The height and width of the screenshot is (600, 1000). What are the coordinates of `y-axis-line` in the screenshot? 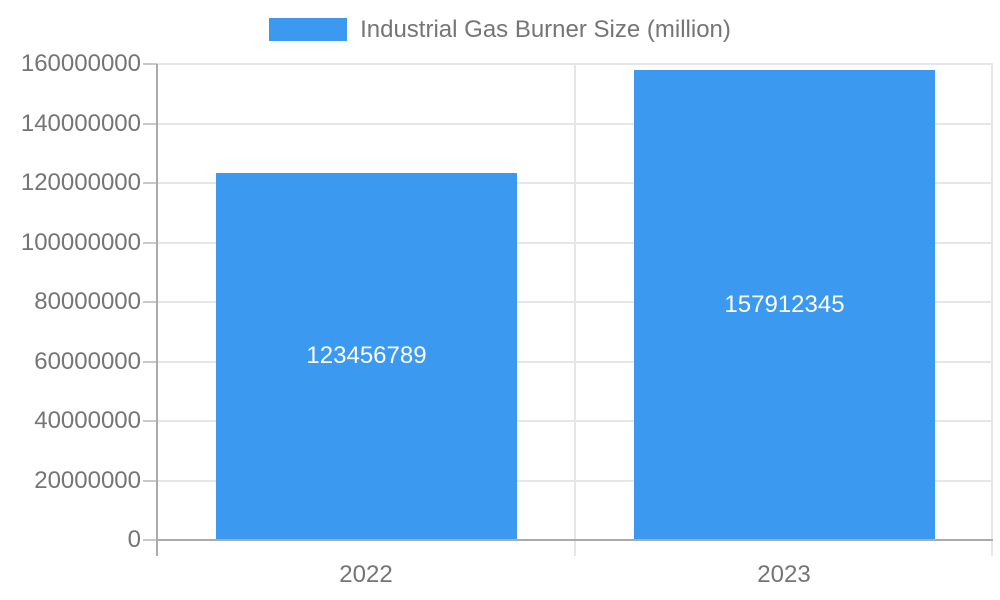 It's located at (157, 310).